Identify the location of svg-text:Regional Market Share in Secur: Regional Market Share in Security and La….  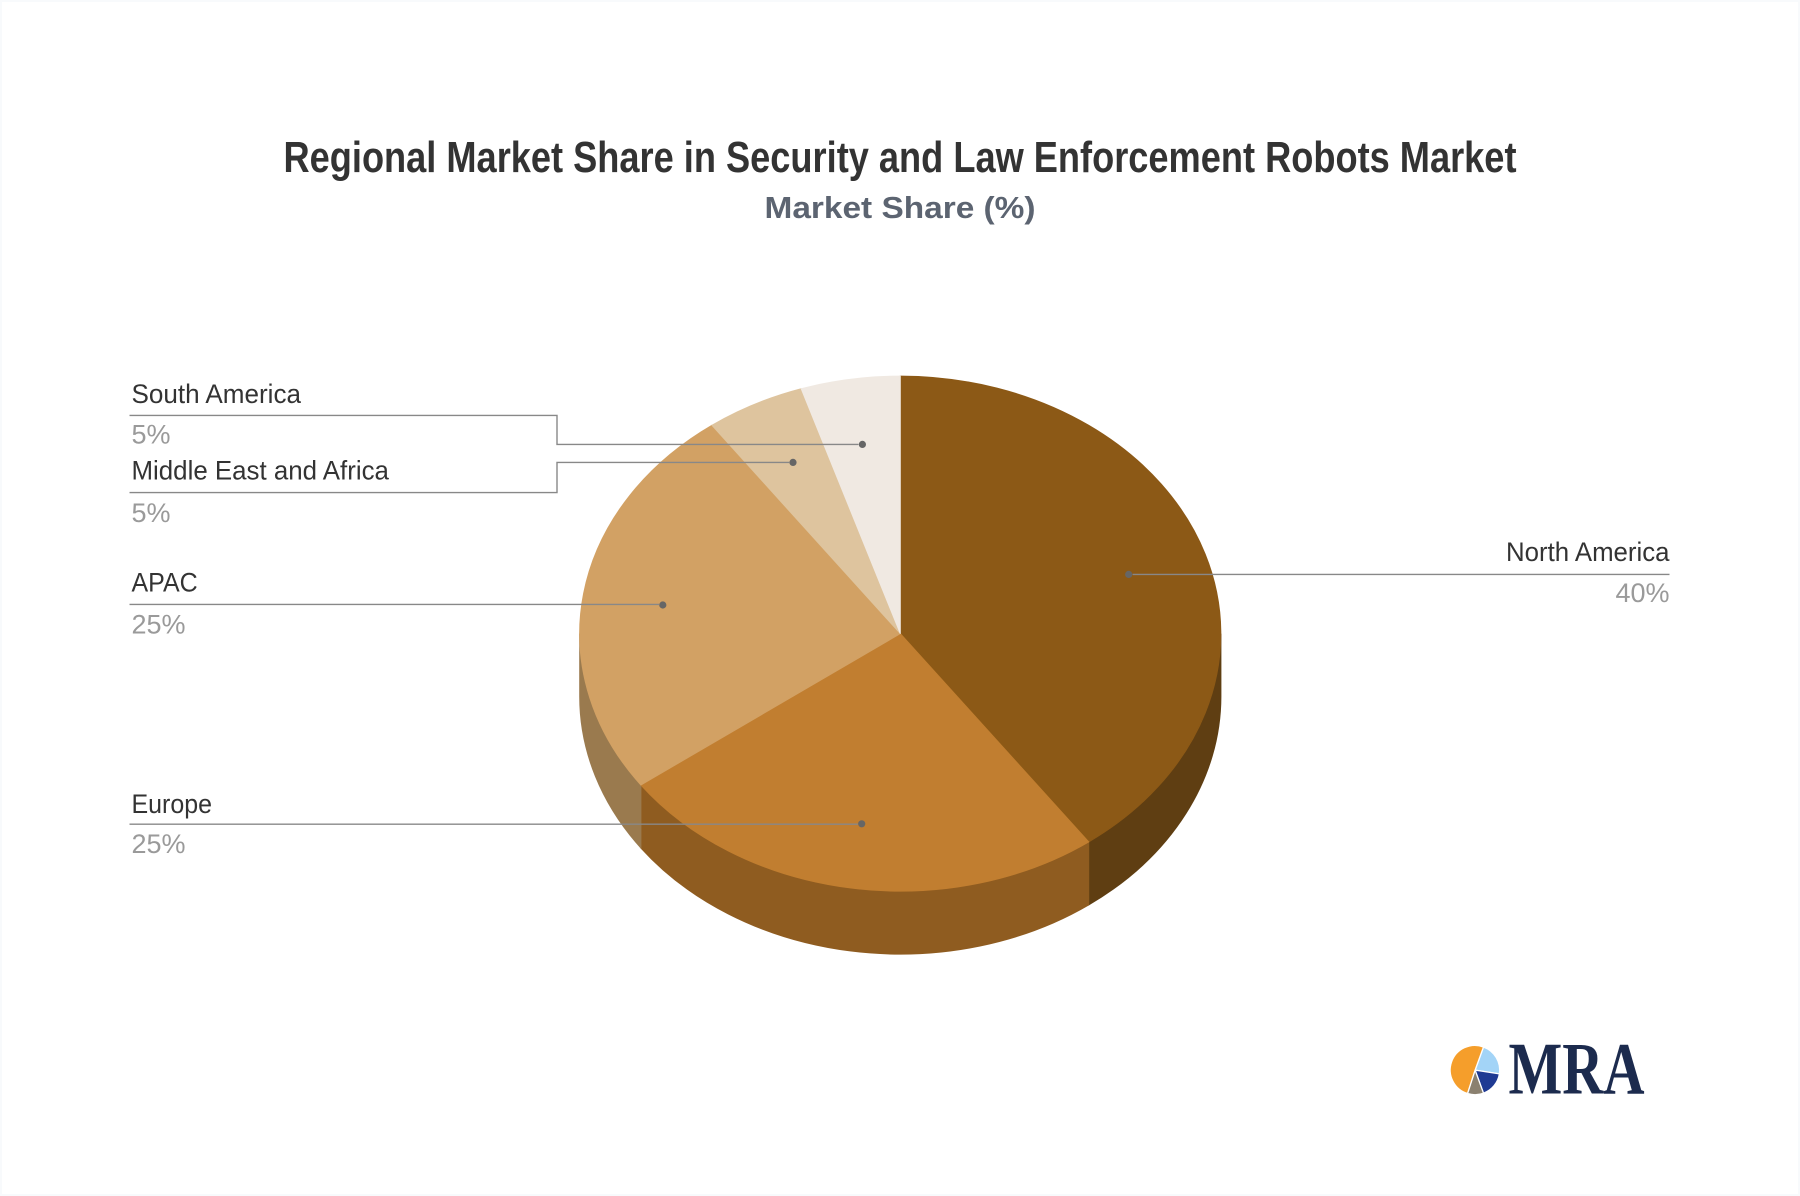
(900, 157).